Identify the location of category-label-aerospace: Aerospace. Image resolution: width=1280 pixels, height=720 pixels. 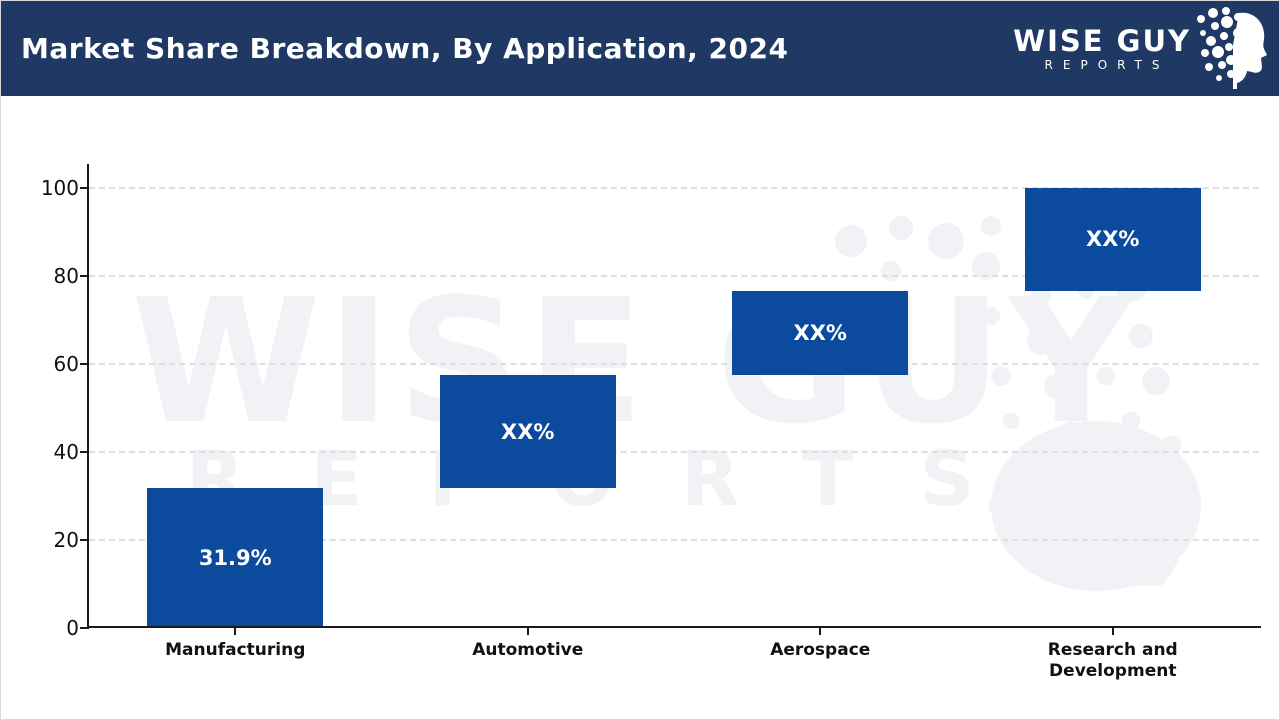
(820, 650).